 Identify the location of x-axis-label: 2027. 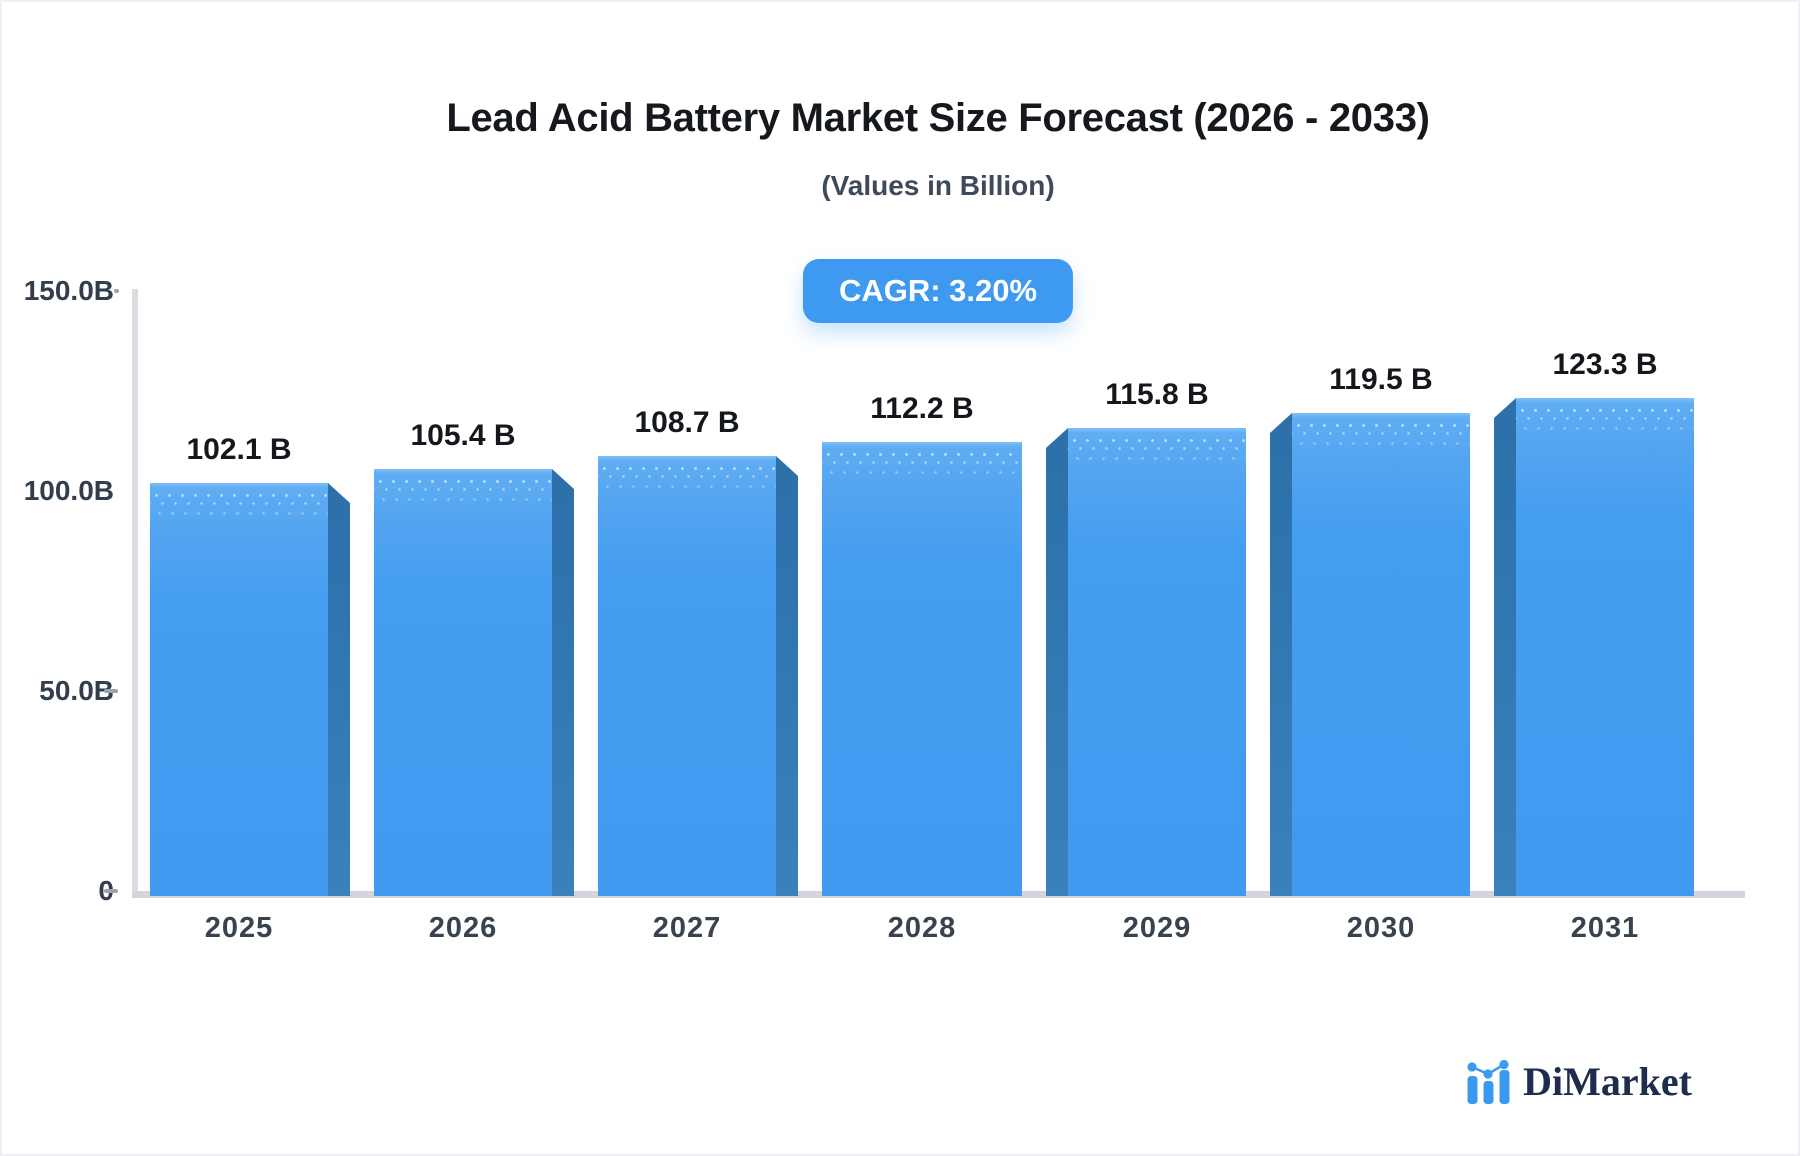
(687, 928).